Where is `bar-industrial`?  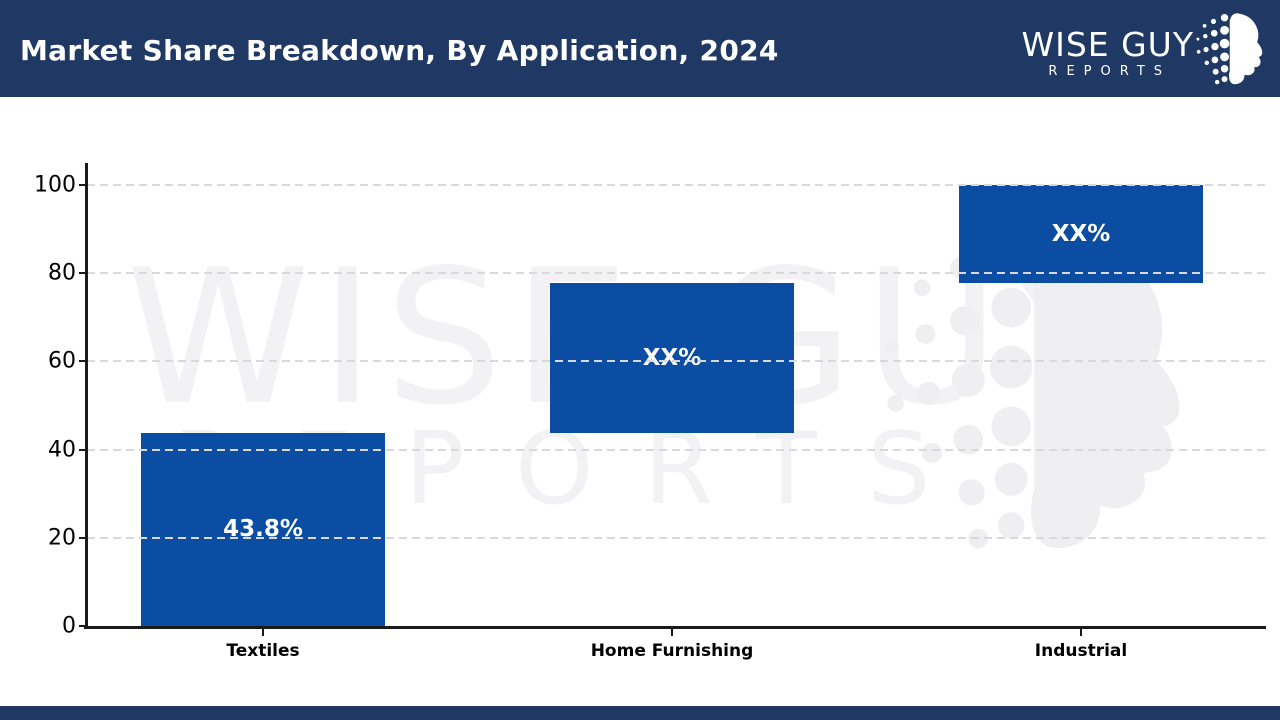 bar-industrial is located at coordinates (1081, 234).